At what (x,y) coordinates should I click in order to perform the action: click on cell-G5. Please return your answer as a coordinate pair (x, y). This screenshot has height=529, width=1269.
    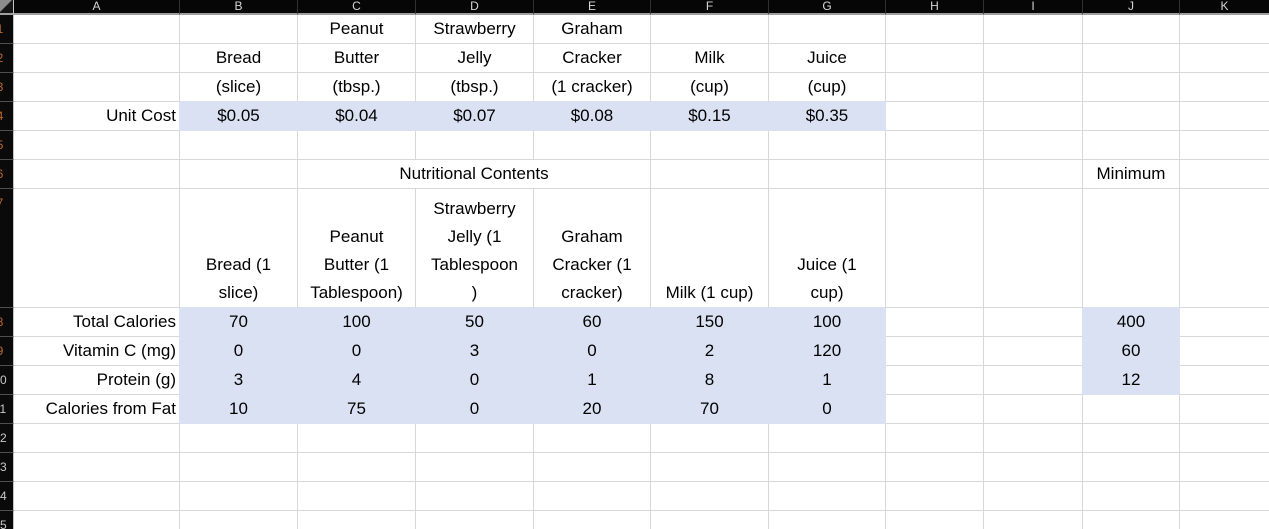
    Looking at the image, I should click on (827, 145).